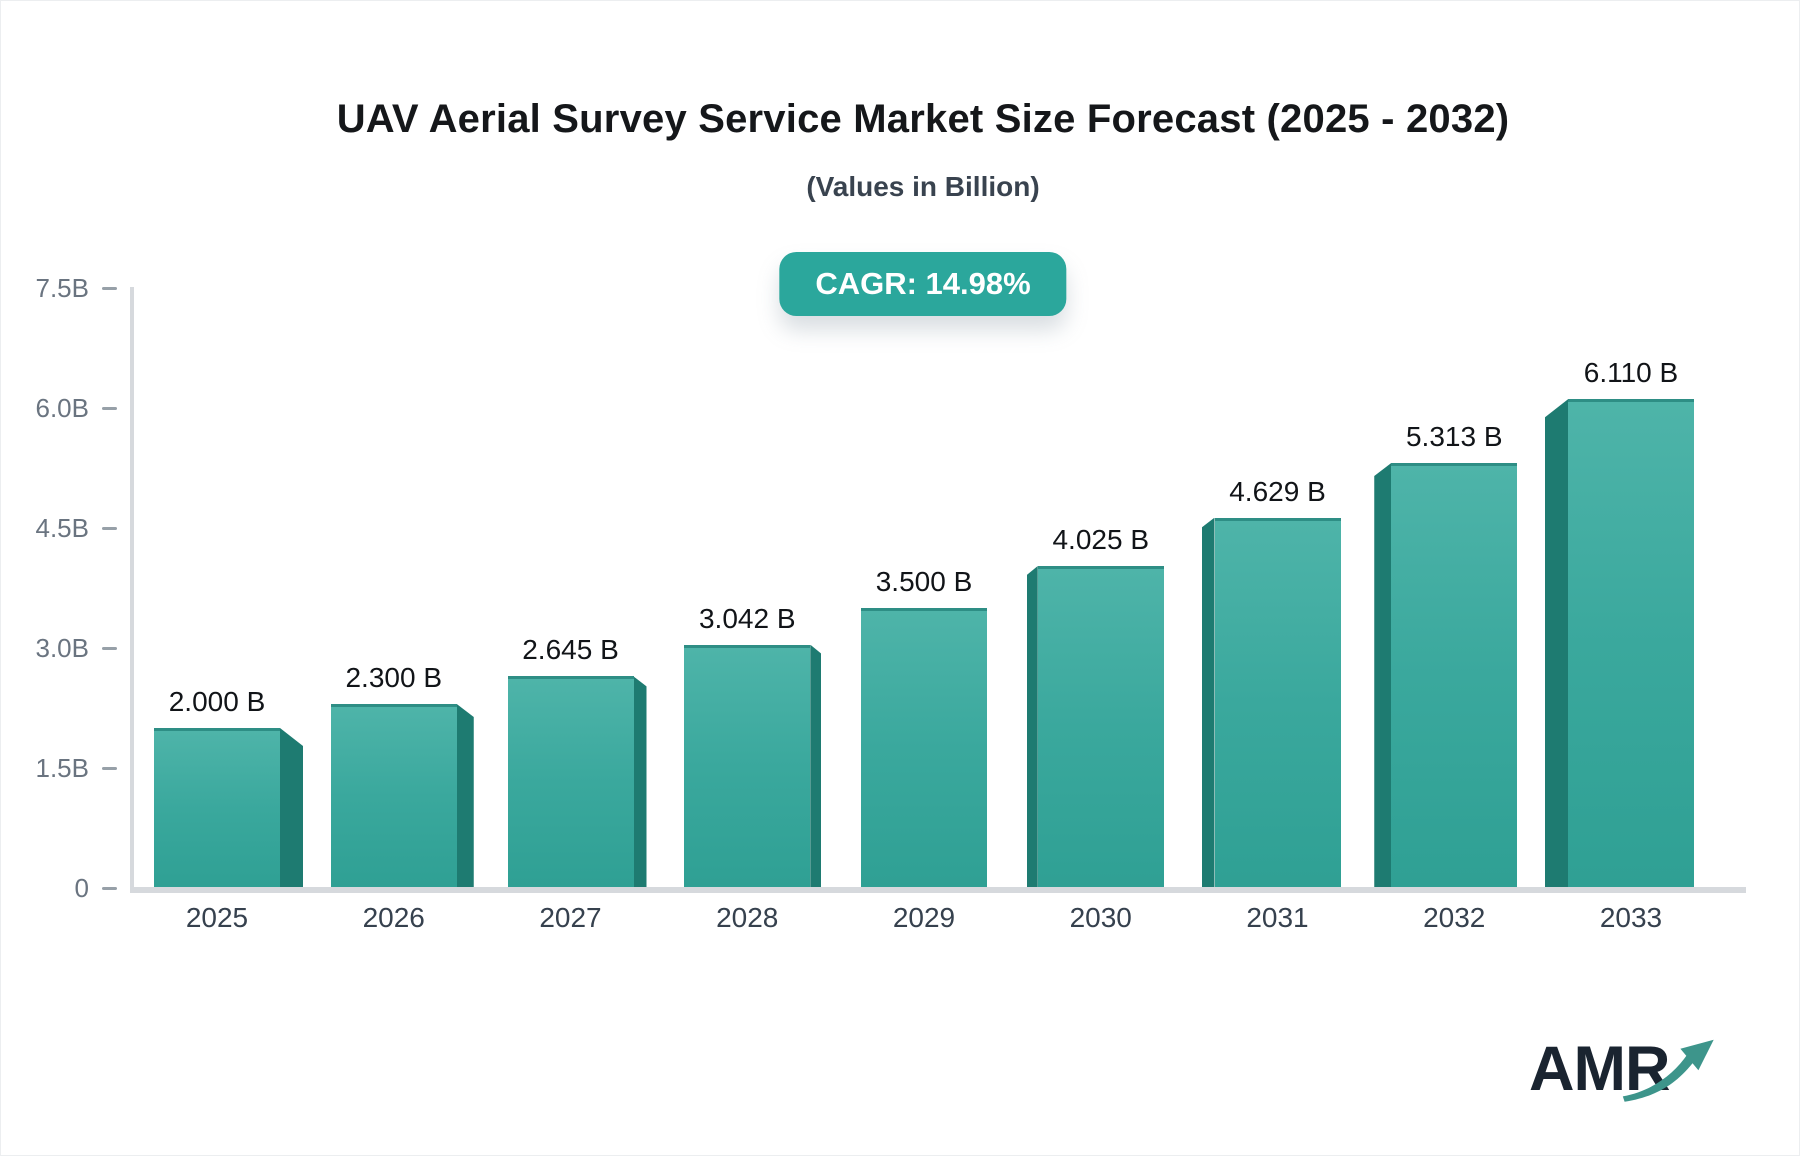 This screenshot has height=1156, width=1800. What do you see at coordinates (1277, 491) in the screenshot?
I see `bar-value-label: 4.629 B` at bounding box center [1277, 491].